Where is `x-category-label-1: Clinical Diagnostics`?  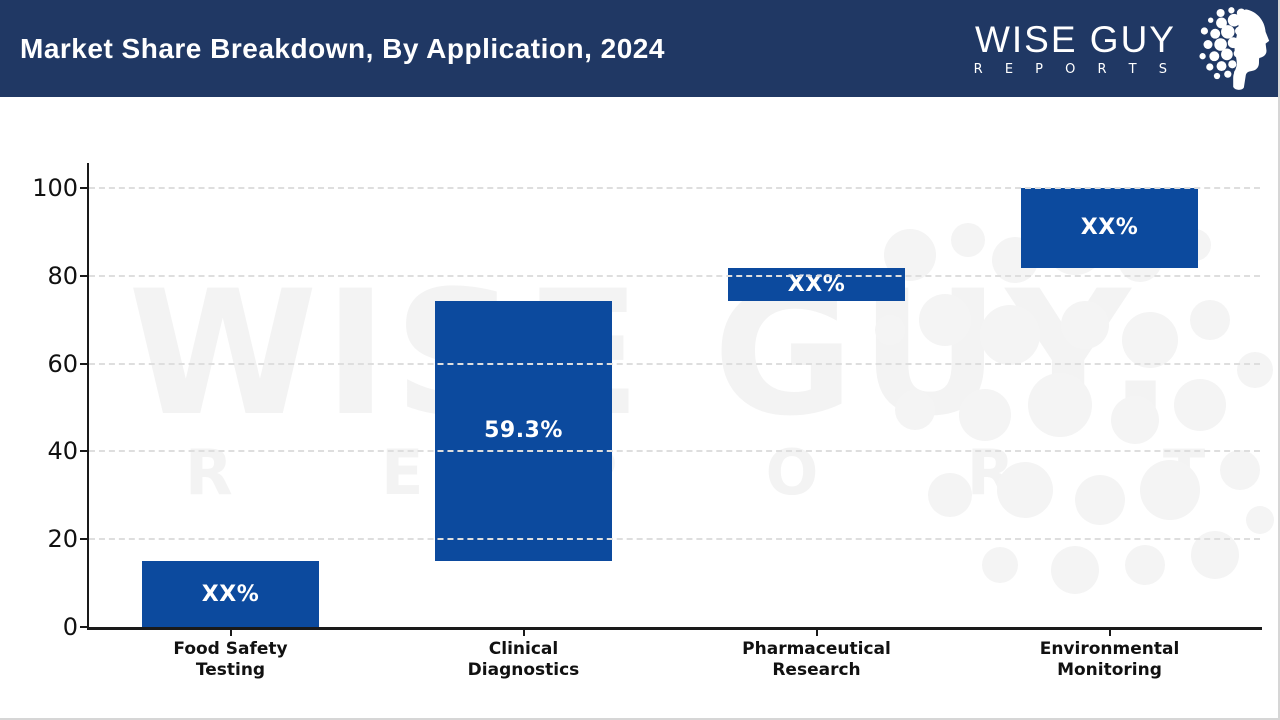
x-category-label-1: Clinical Diagnostics is located at coordinates (523, 659).